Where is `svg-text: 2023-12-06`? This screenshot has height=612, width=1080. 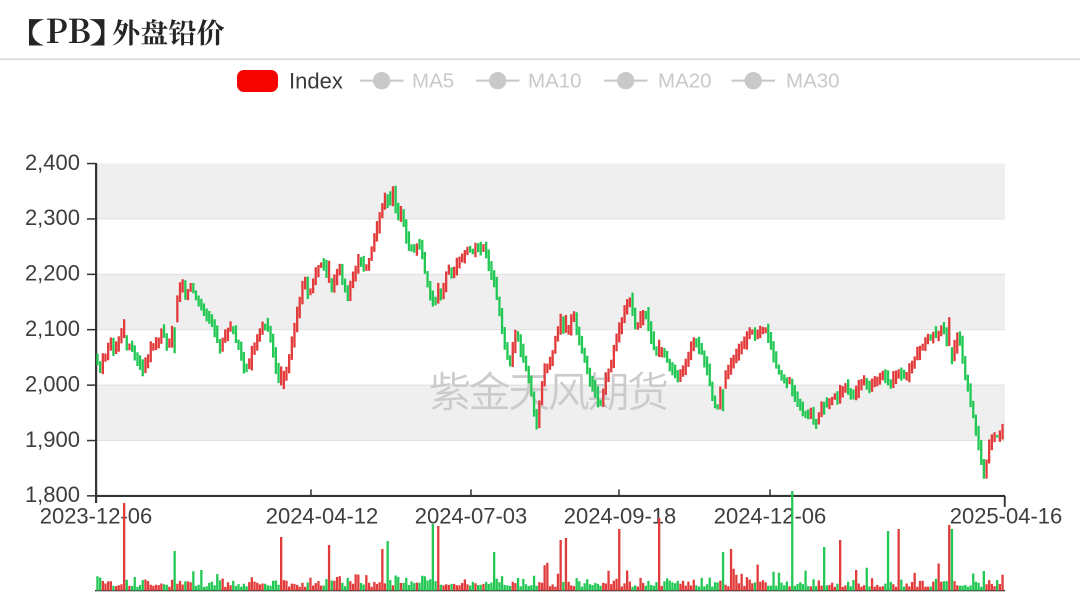
svg-text: 2023-12-06 is located at coordinates (96, 516).